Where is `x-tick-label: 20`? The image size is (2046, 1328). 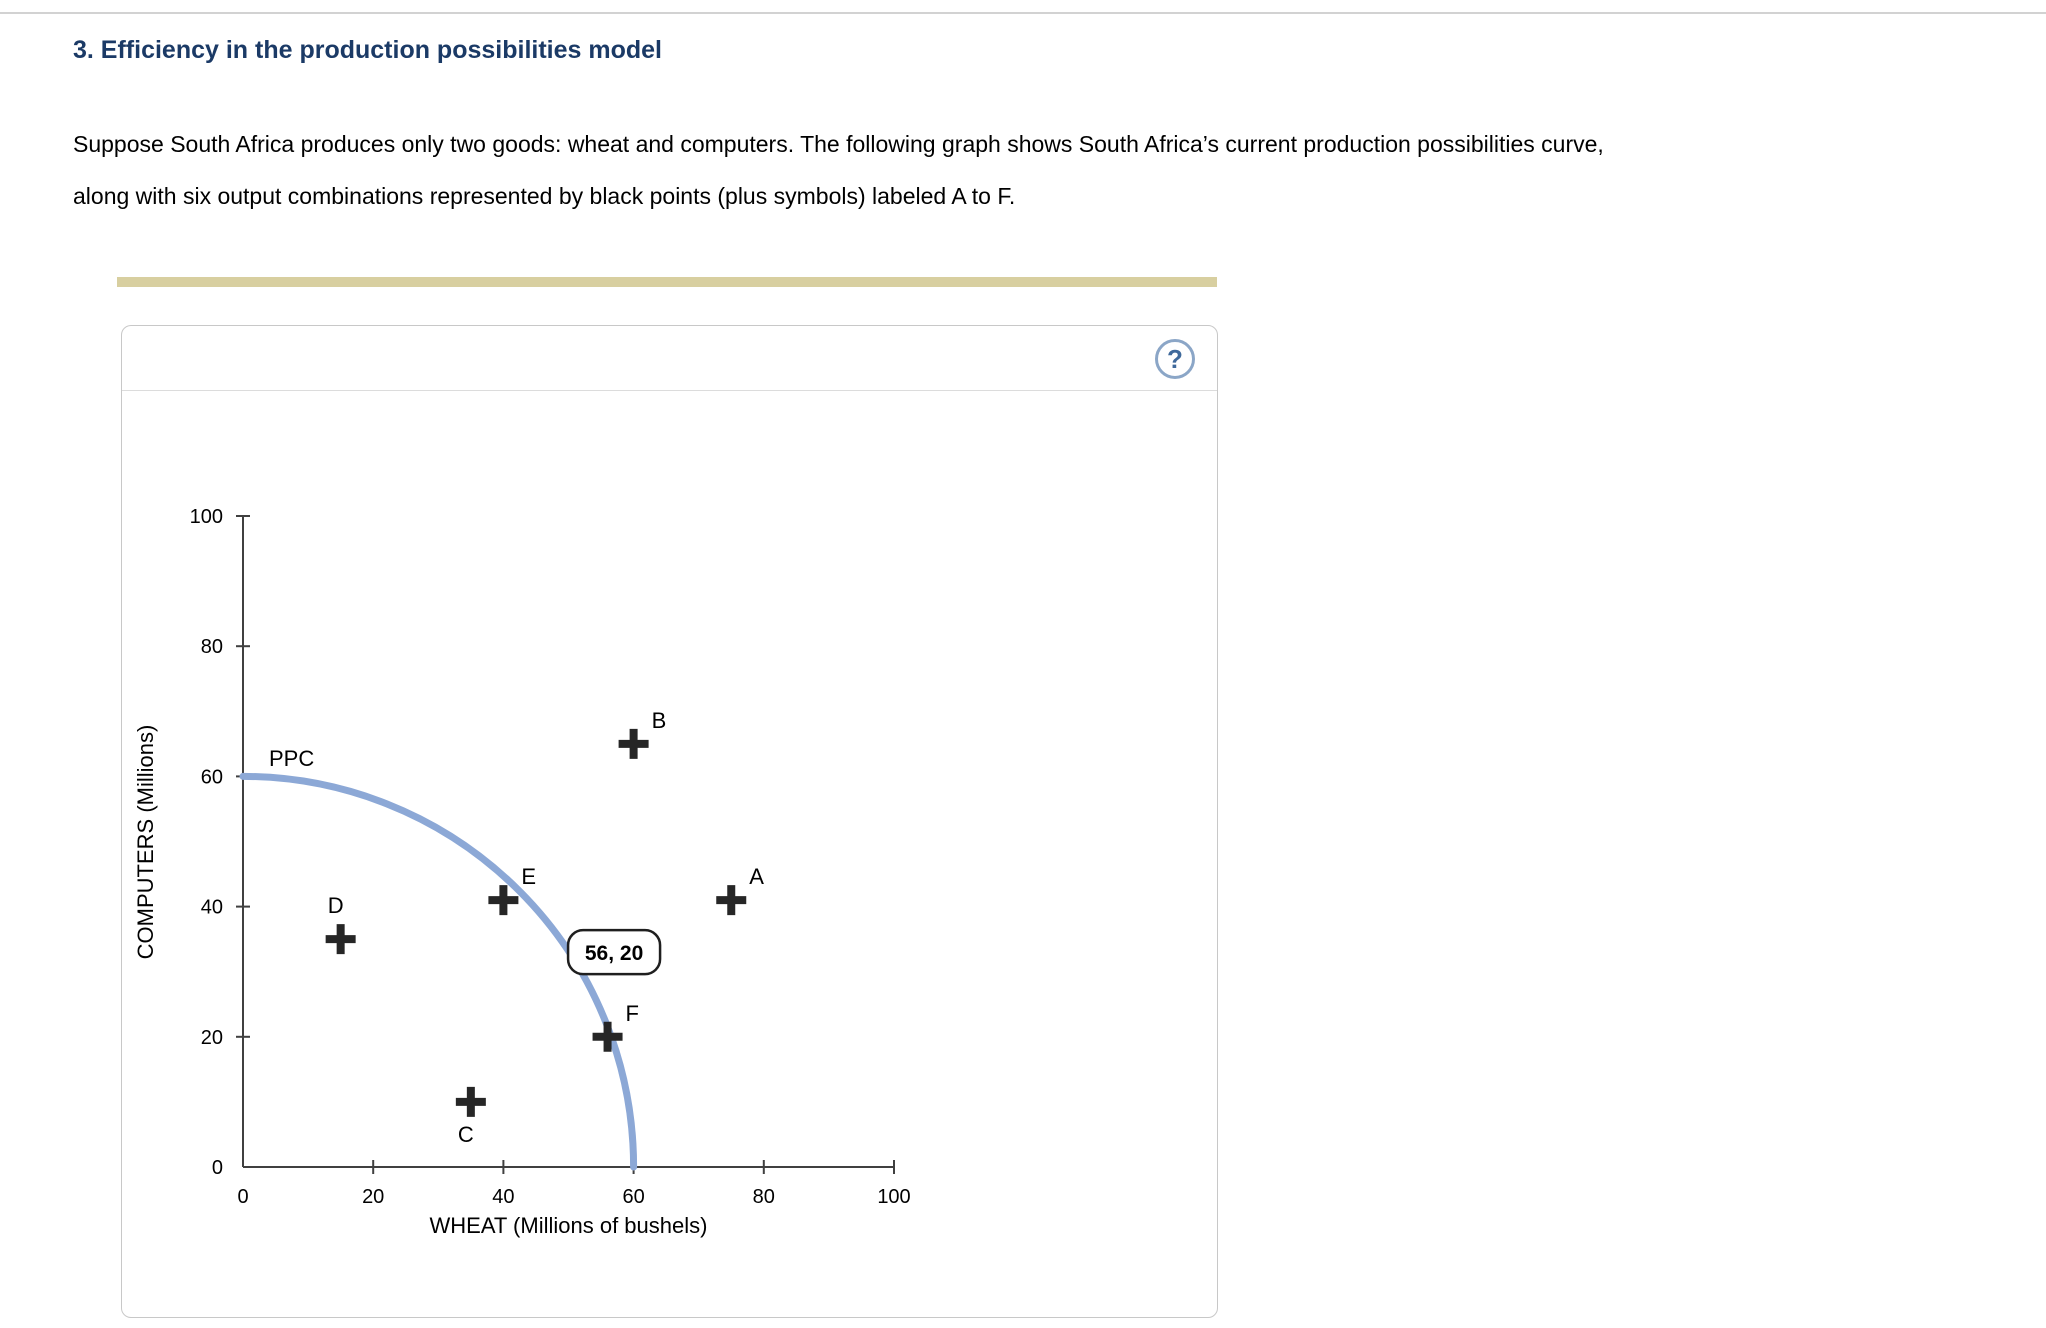
x-tick-label: 20 is located at coordinates (373, 1197).